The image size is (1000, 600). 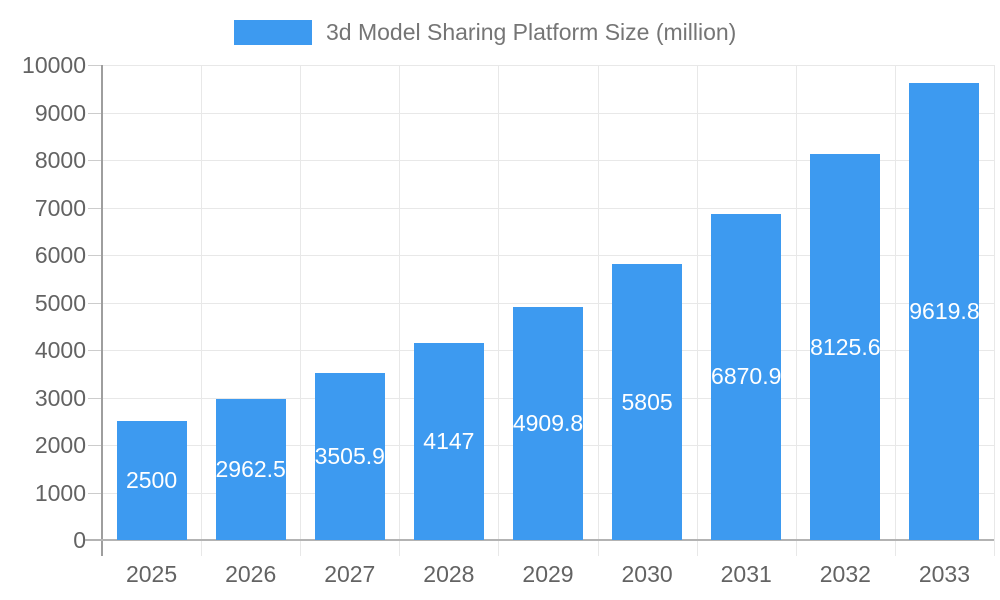 I want to click on x-tick-label: 2032, so click(x=845, y=574).